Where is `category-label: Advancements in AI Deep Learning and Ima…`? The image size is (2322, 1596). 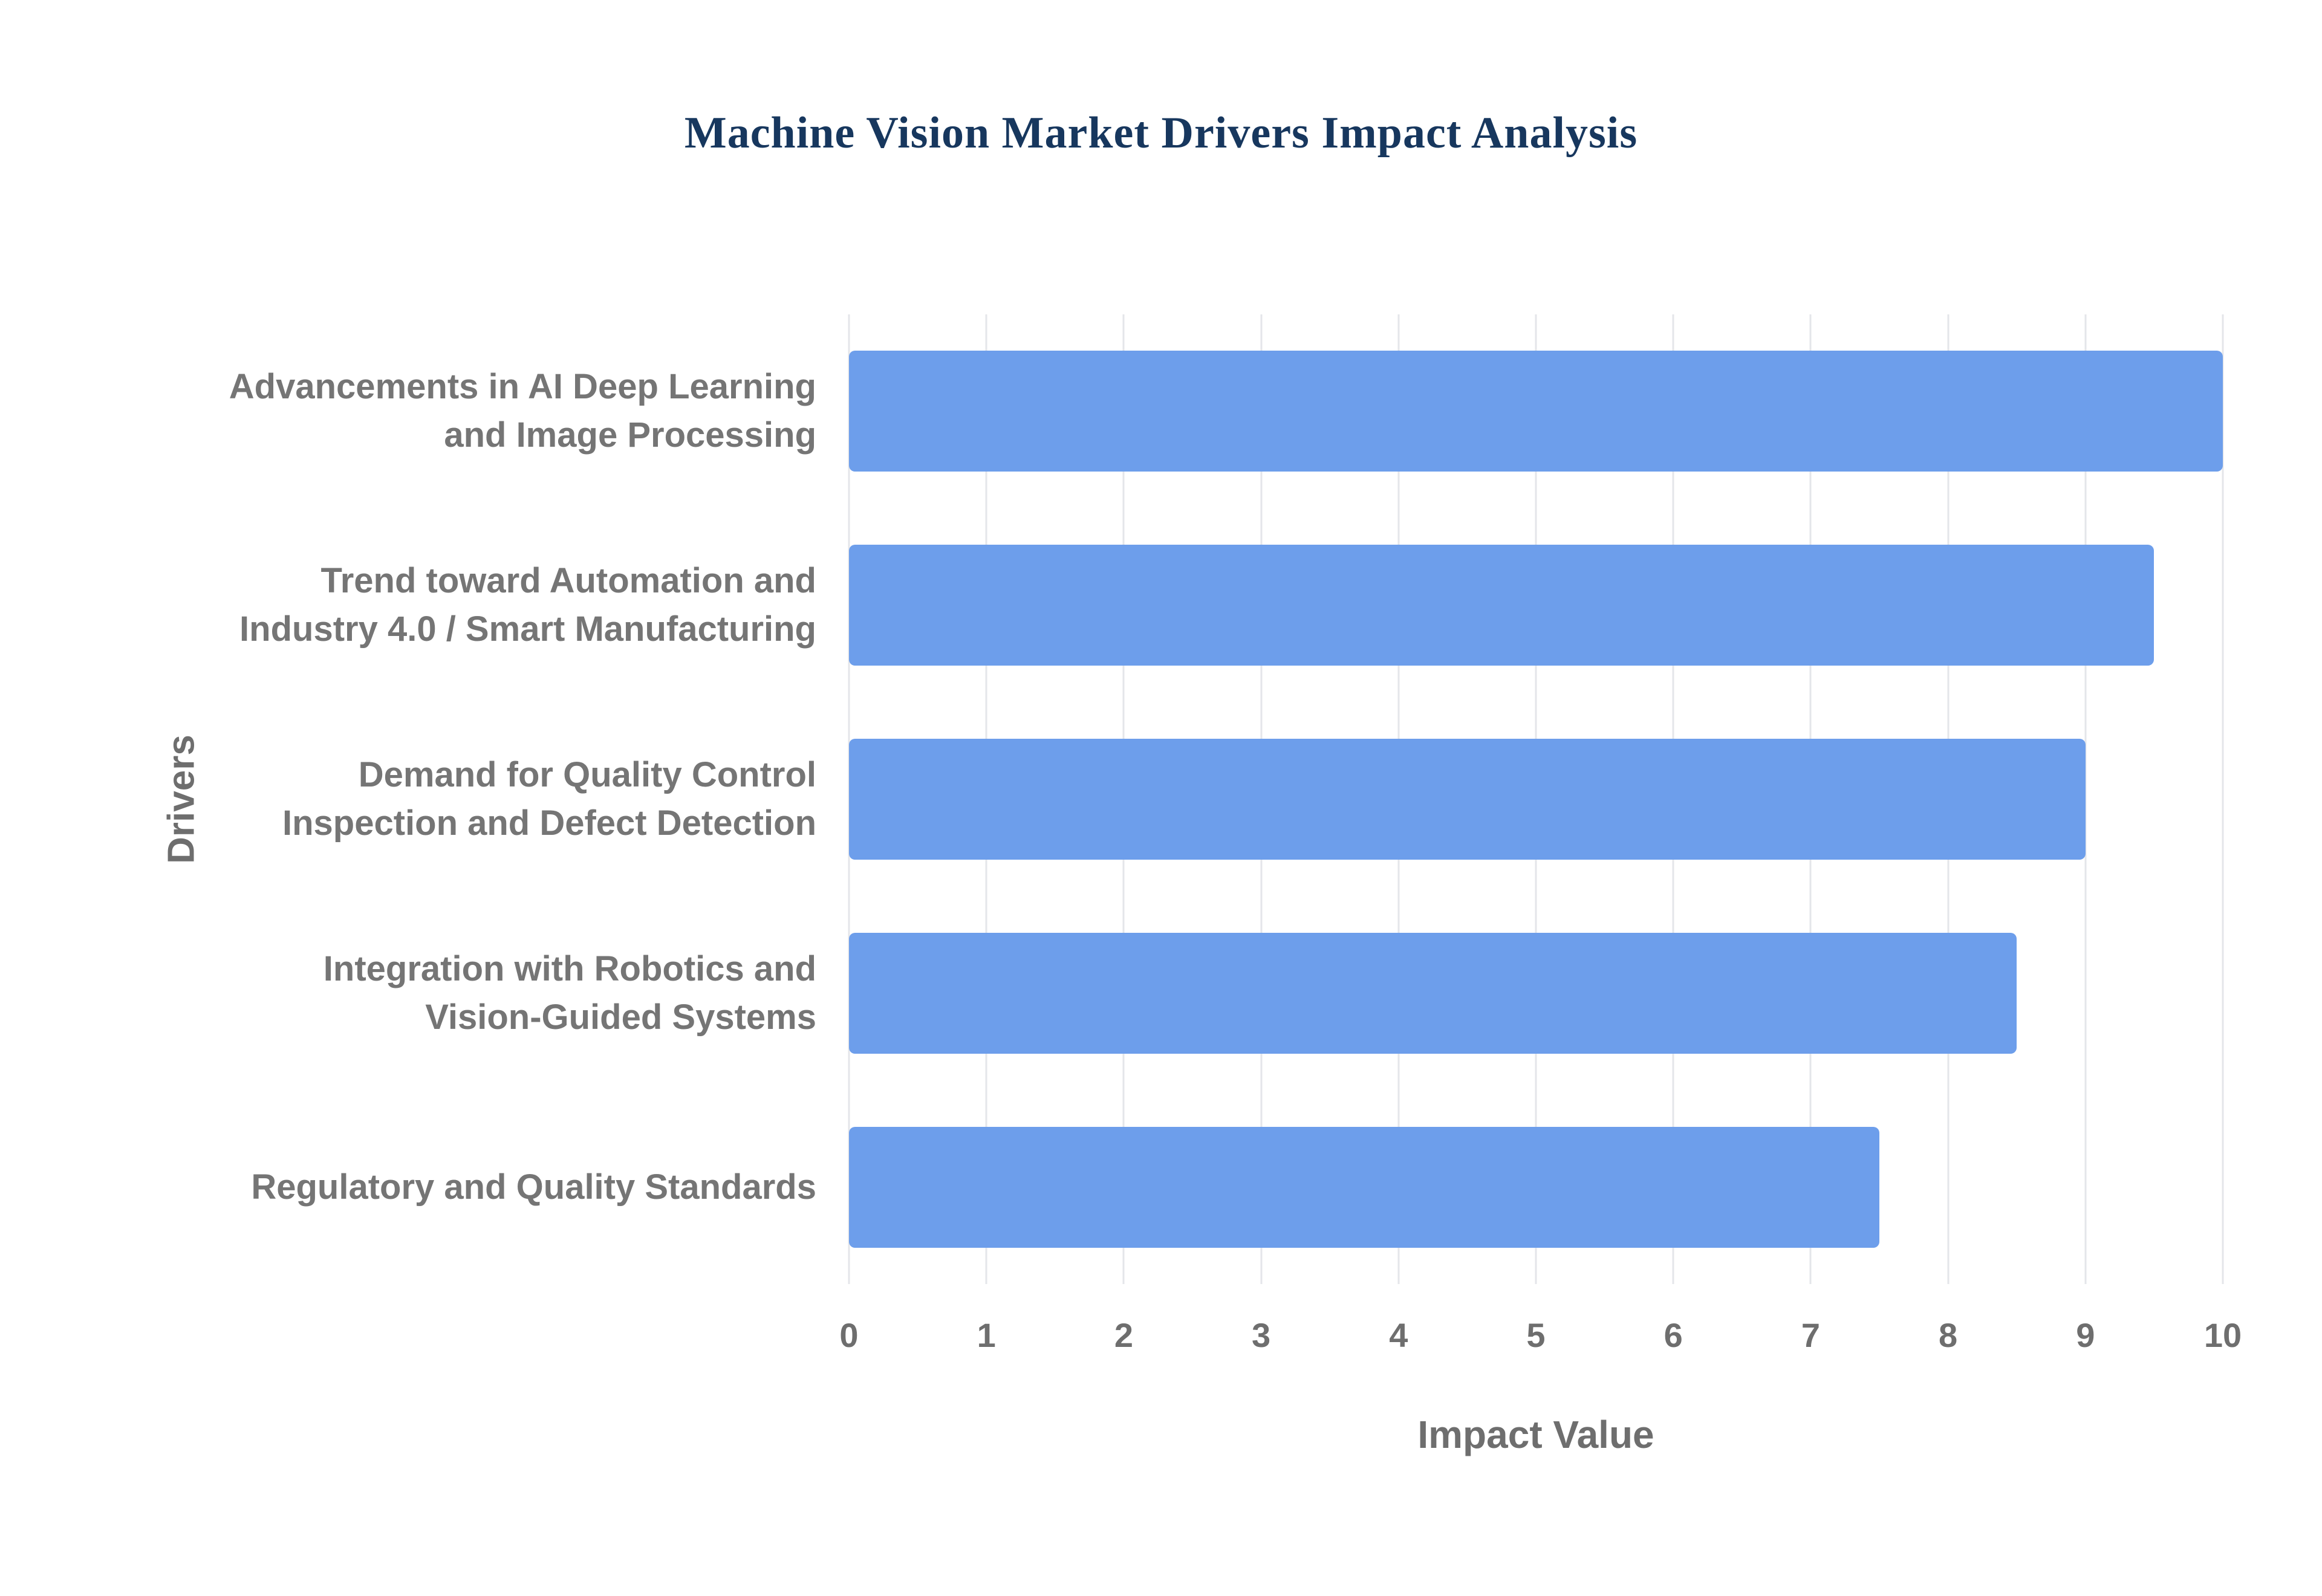
category-label: Advancements in AI Deep Learning and Ima… is located at coordinates (522, 411).